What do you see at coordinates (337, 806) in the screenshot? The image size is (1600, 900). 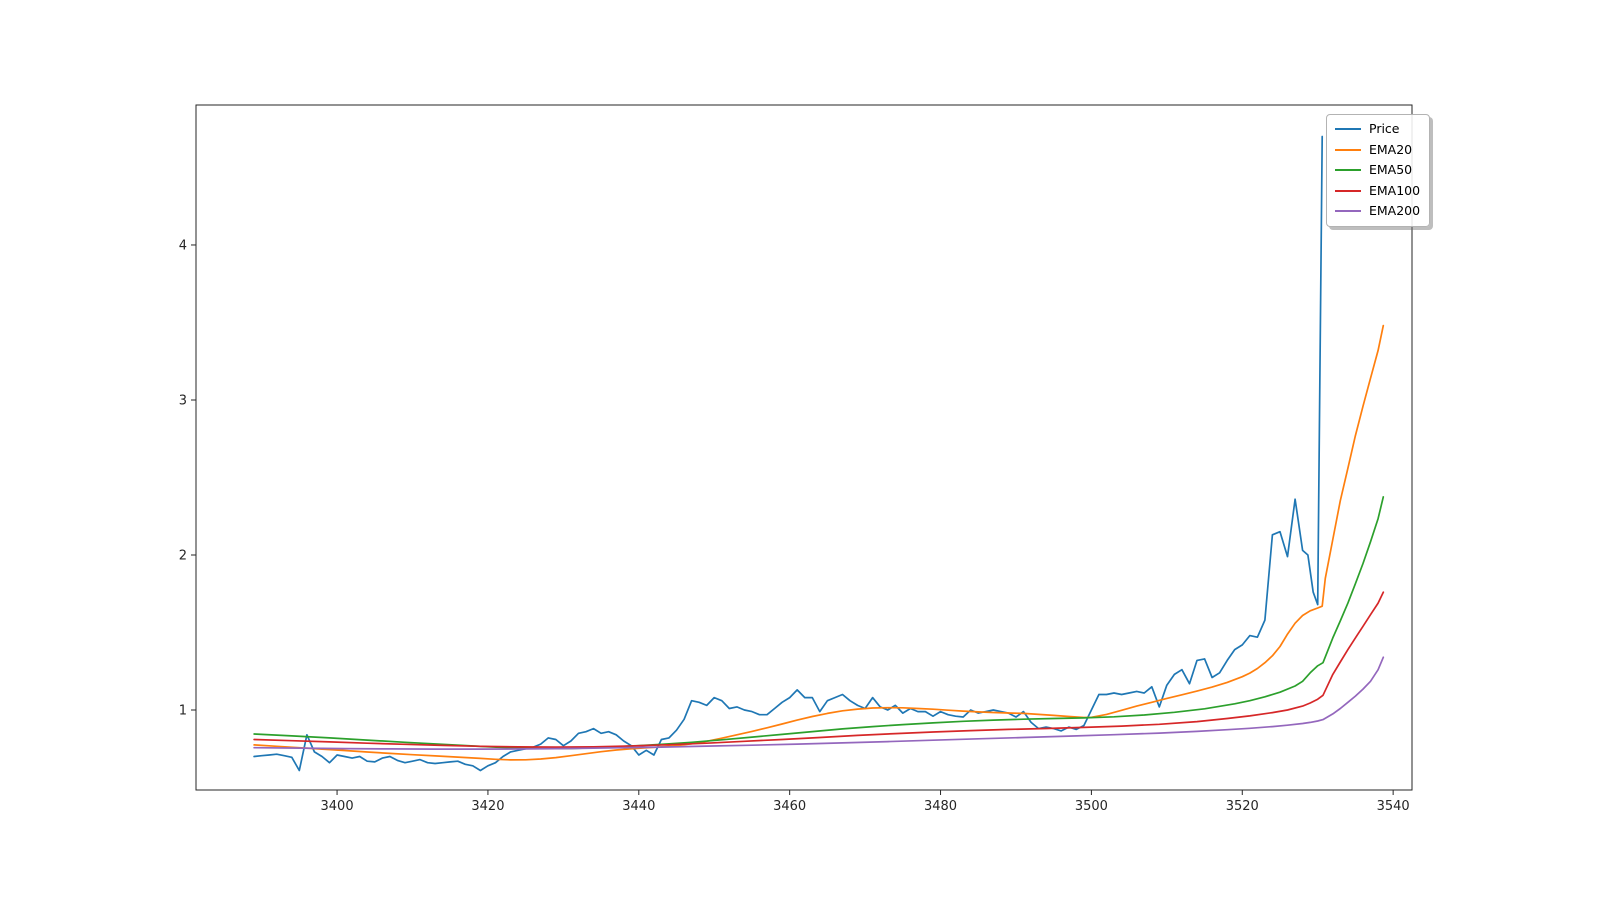 I see `x-tick-label: 3400` at bounding box center [337, 806].